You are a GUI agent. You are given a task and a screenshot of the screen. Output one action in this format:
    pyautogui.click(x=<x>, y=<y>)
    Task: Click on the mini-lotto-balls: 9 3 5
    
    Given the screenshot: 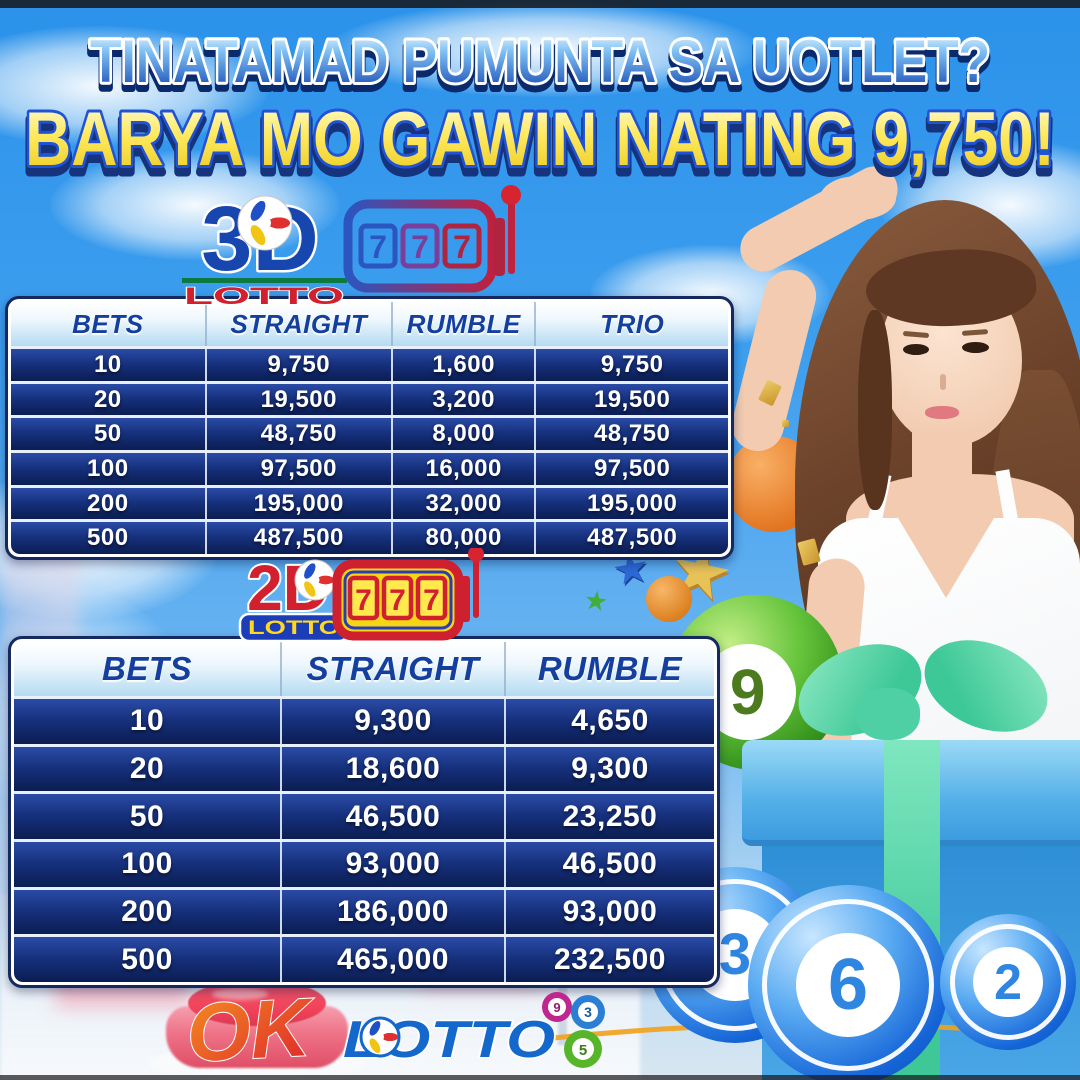 What is the action you would take?
    pyautogui.click(x=573, y=1030)
    